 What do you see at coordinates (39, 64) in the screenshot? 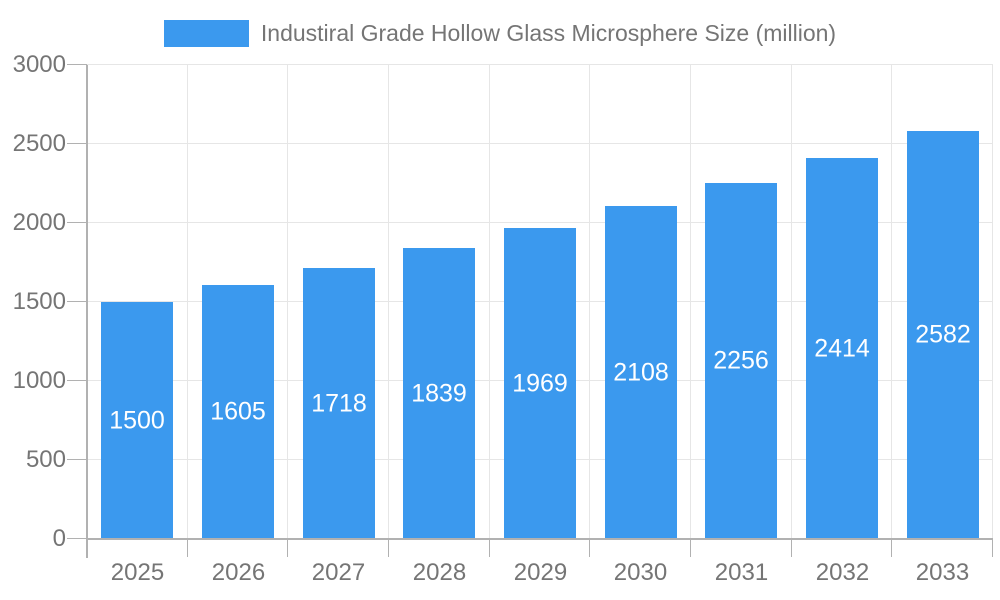
I see `y-label-3000: 3000` at bounding box center [39, 64].